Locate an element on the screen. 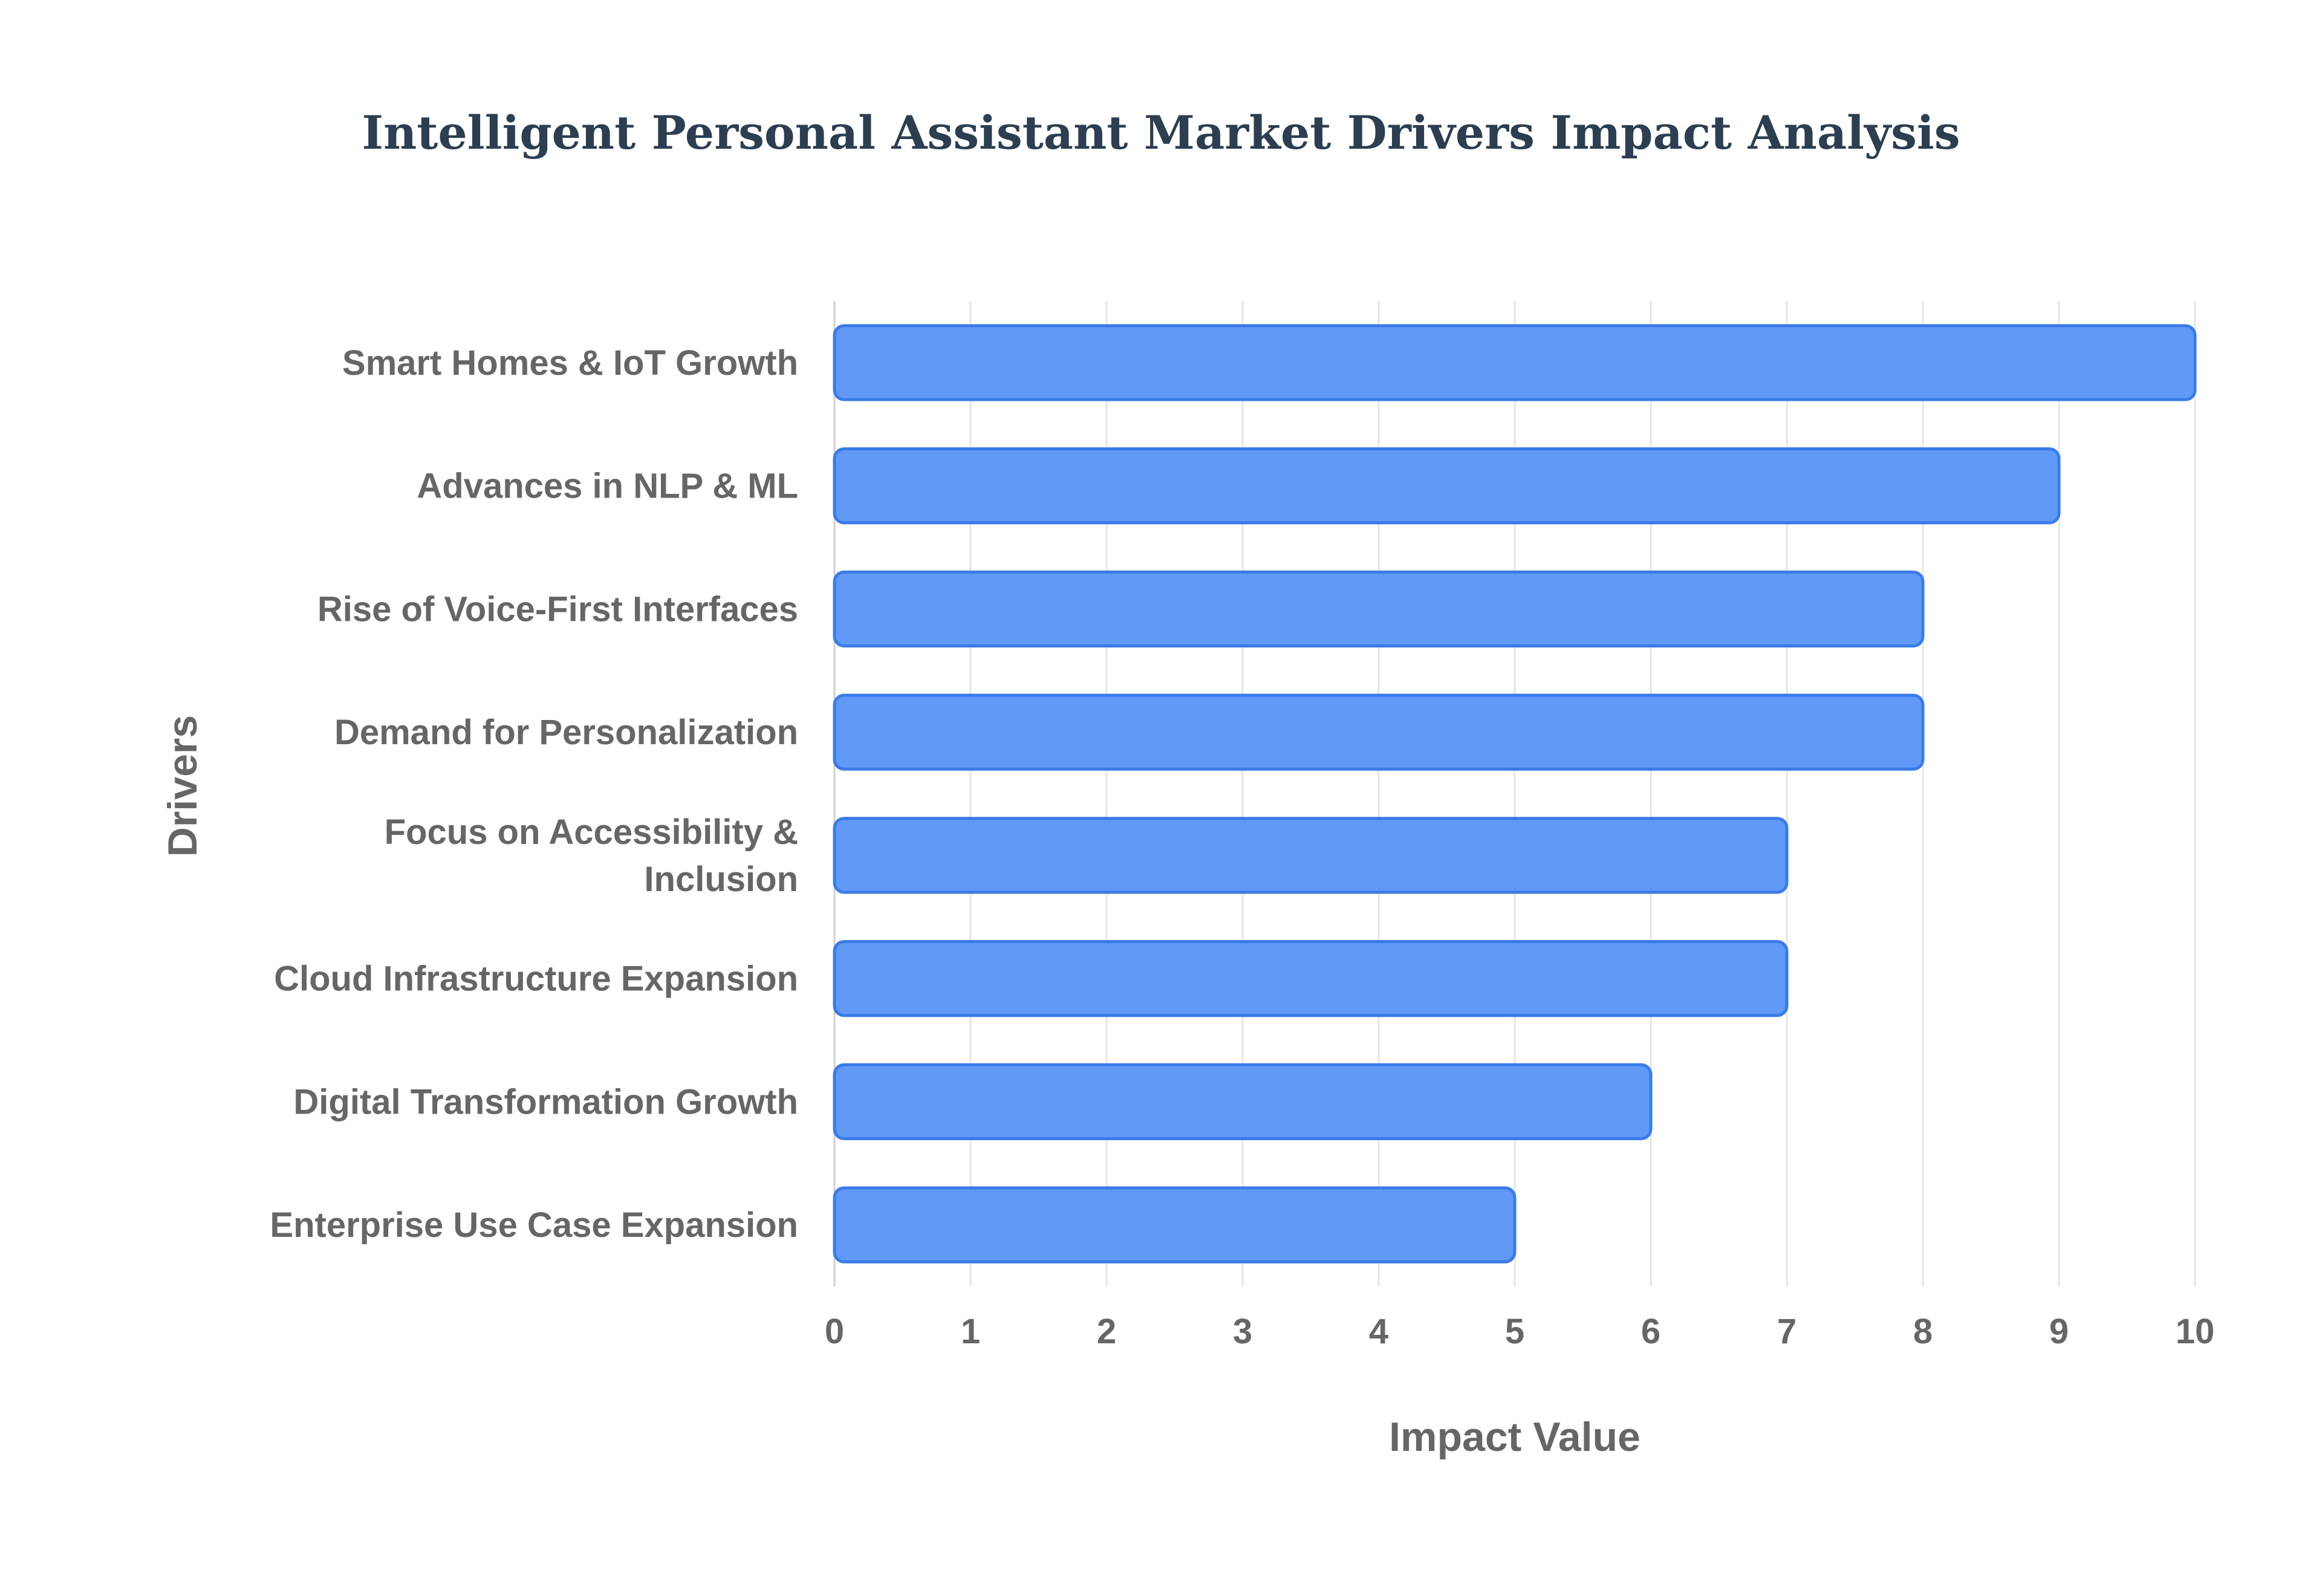 This screenshot has width=2322, height=1596. x-tick-label: 10 is located at coordinates (2195, 1331).